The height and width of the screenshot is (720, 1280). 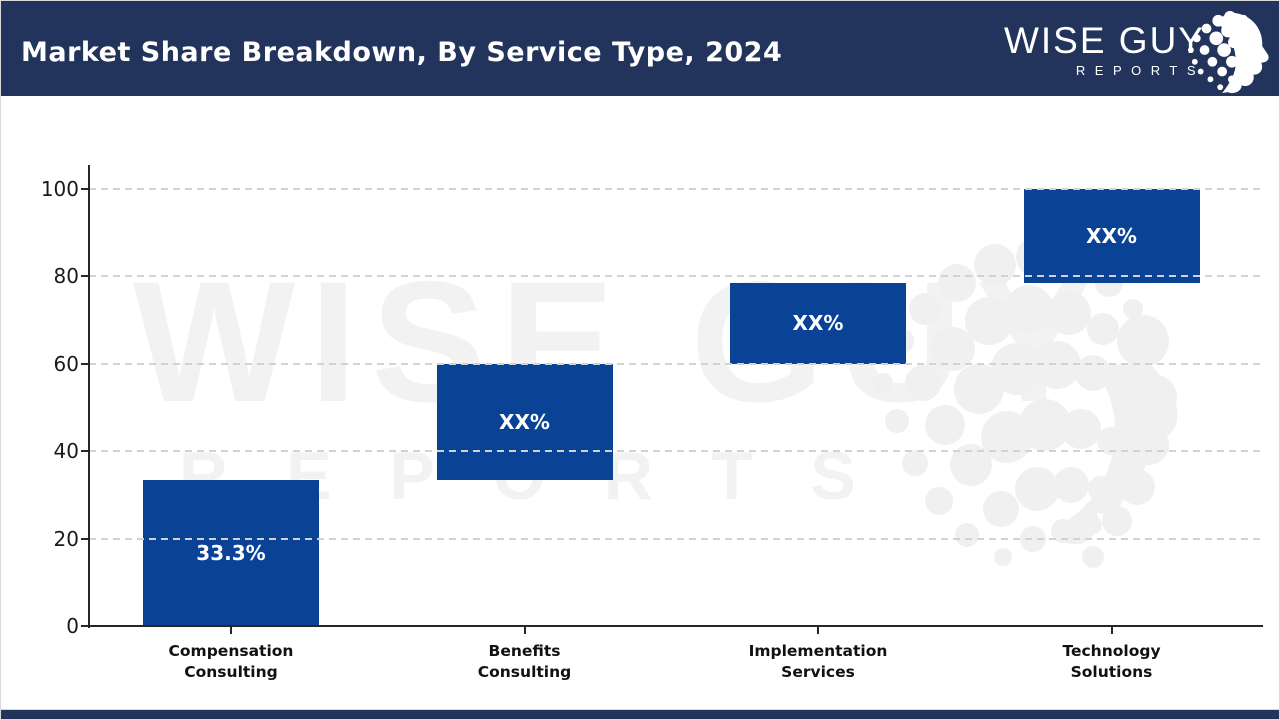 I want to click on y-tick-label: 80, so click(x=66, y=276).